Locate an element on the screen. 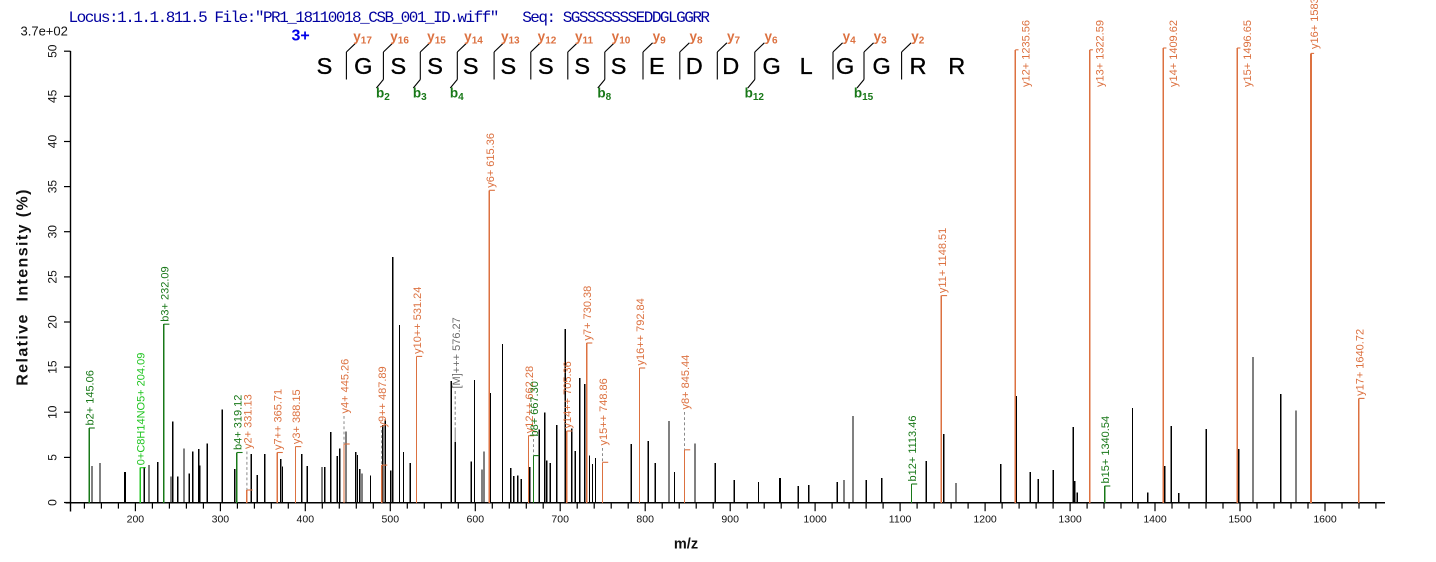  svg-text: 40 is located at coordinates (53, 142).